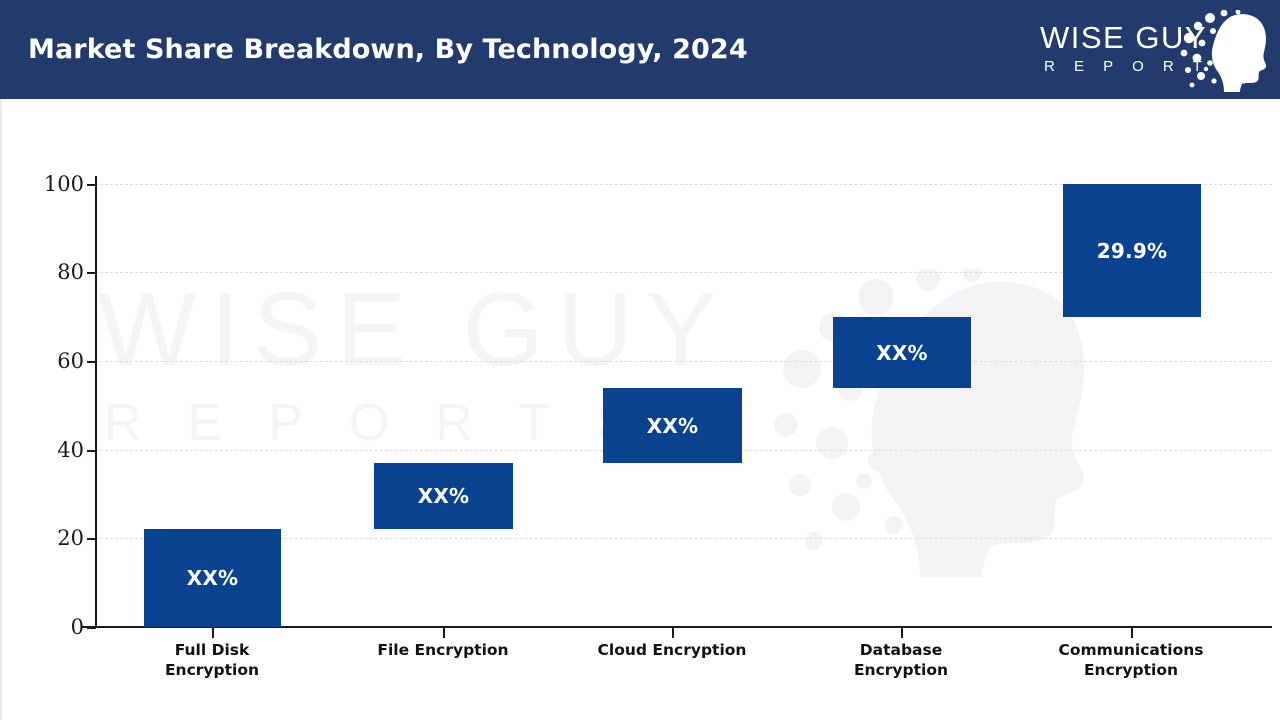 This screenshot has height=720, width=1280. I want to click on x-axis-category-label-0: Full Disk Encryption, so click(212, 660).